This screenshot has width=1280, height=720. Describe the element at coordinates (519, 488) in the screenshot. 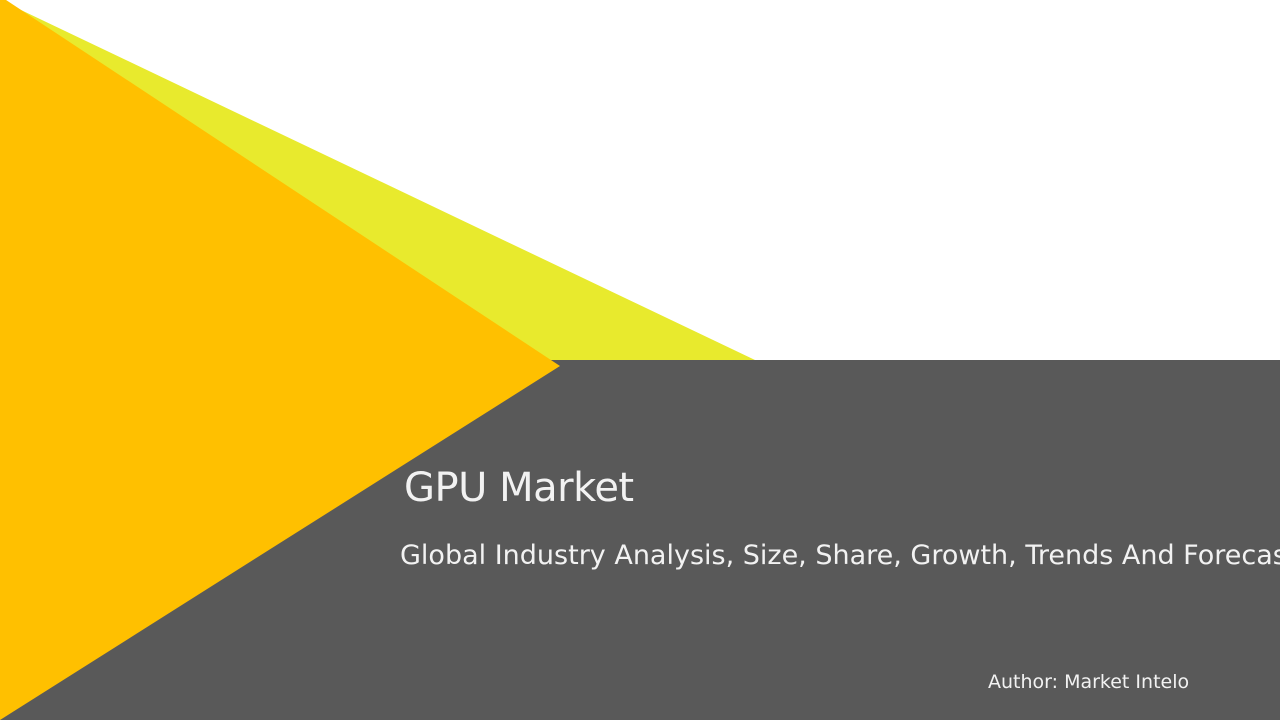

I see `page-title: GPU Market` at that location.